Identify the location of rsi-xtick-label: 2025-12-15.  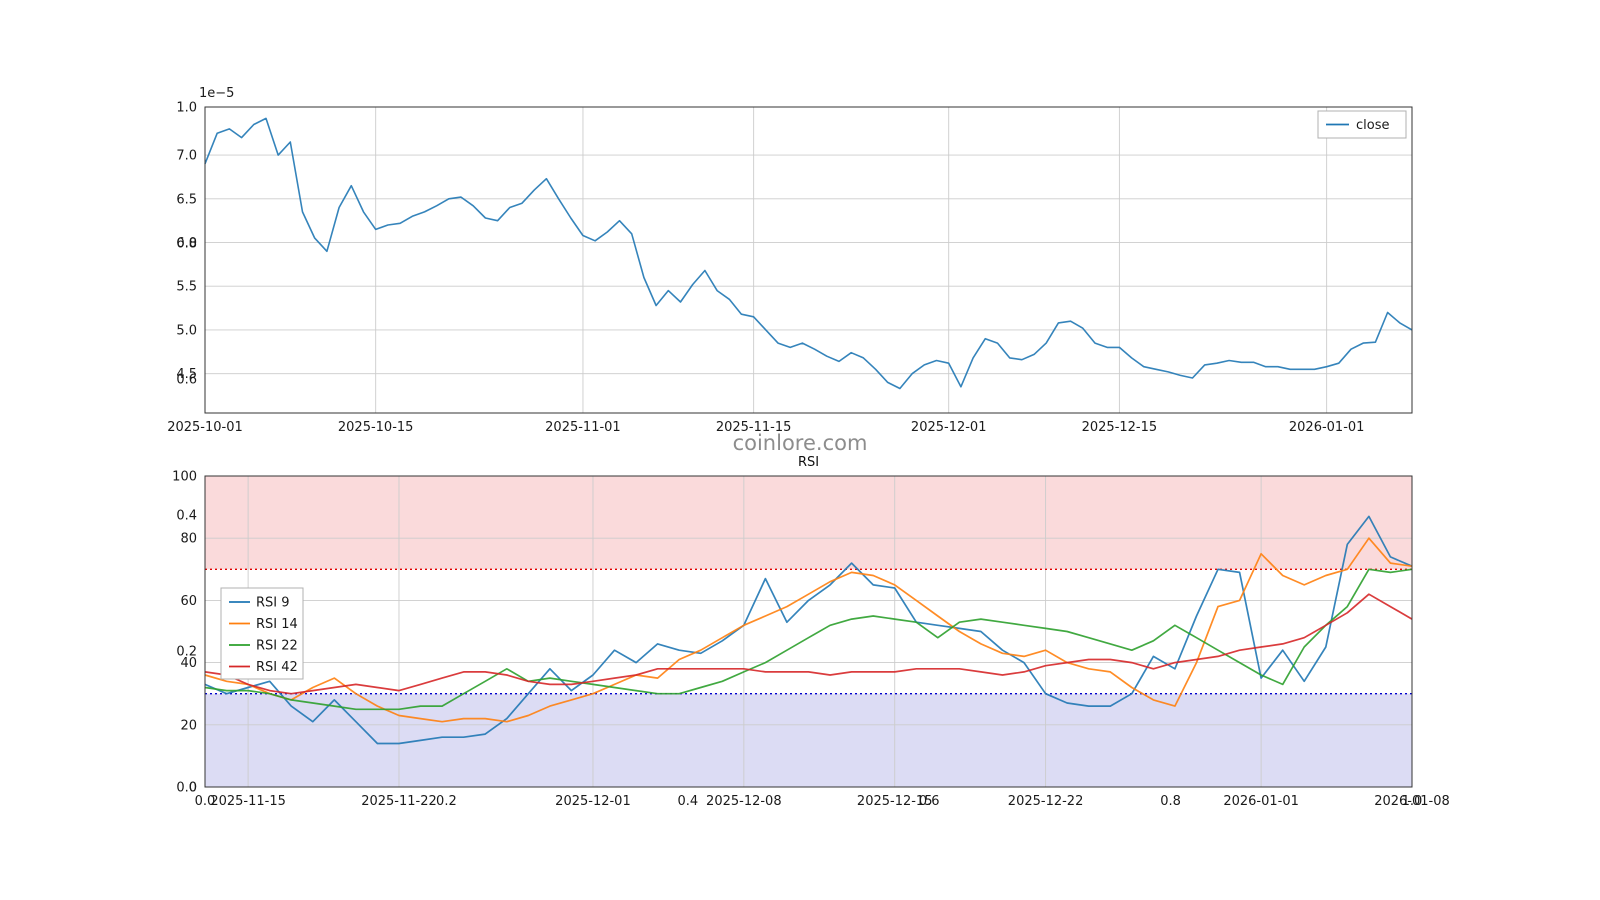
(895, 801).